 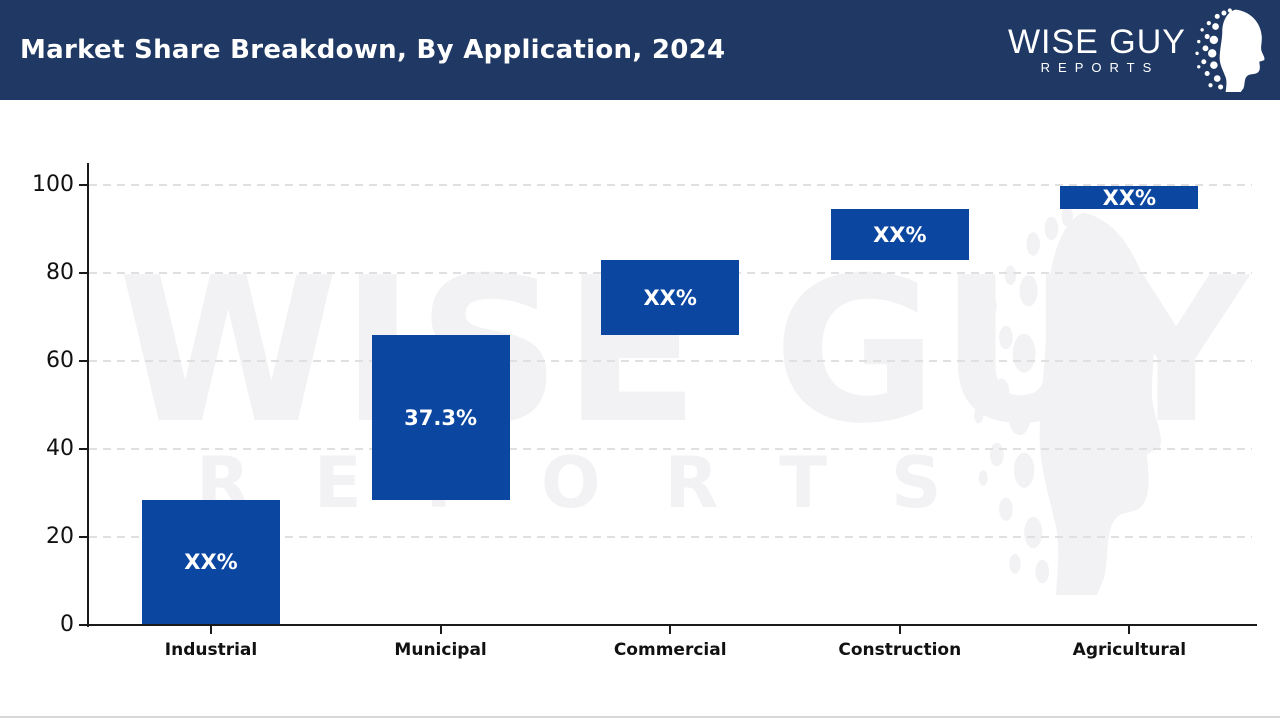 I want to click on x-category-label: Municipal, so click(x=440, y=650).